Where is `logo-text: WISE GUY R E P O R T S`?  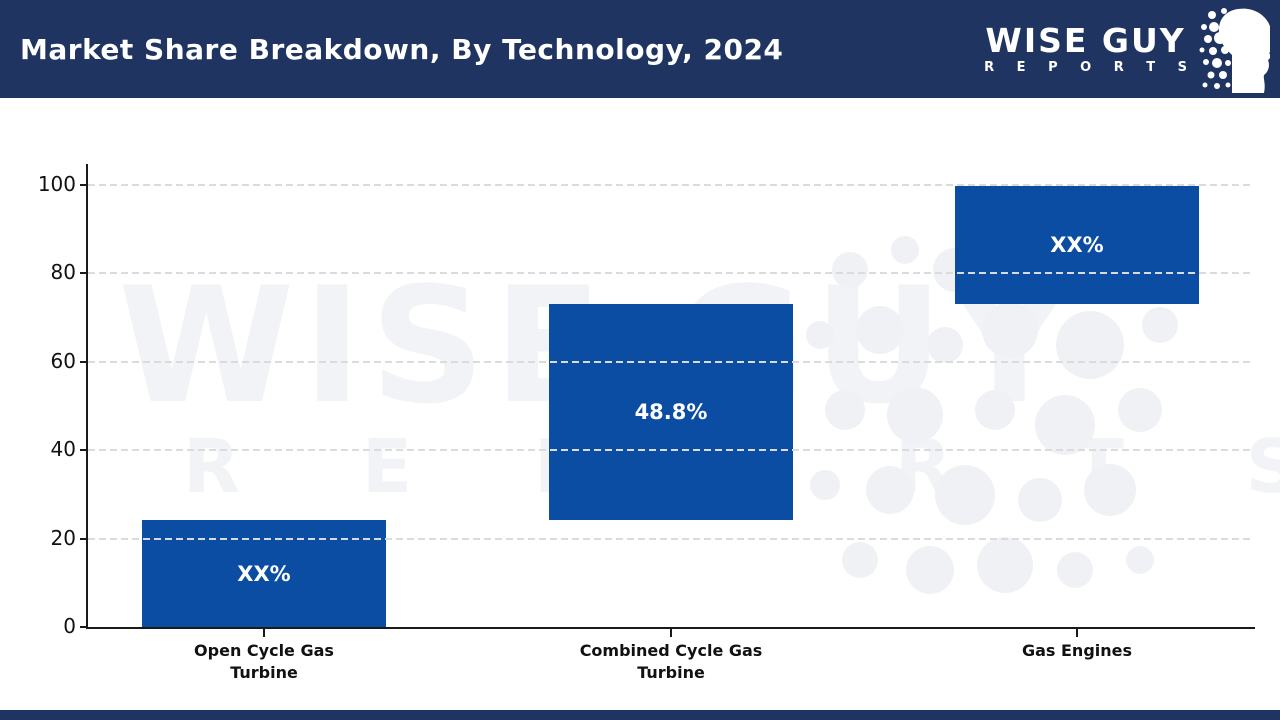
logo-text: WISE GUY R E P O R T S is located at coordinates (1085, 49).